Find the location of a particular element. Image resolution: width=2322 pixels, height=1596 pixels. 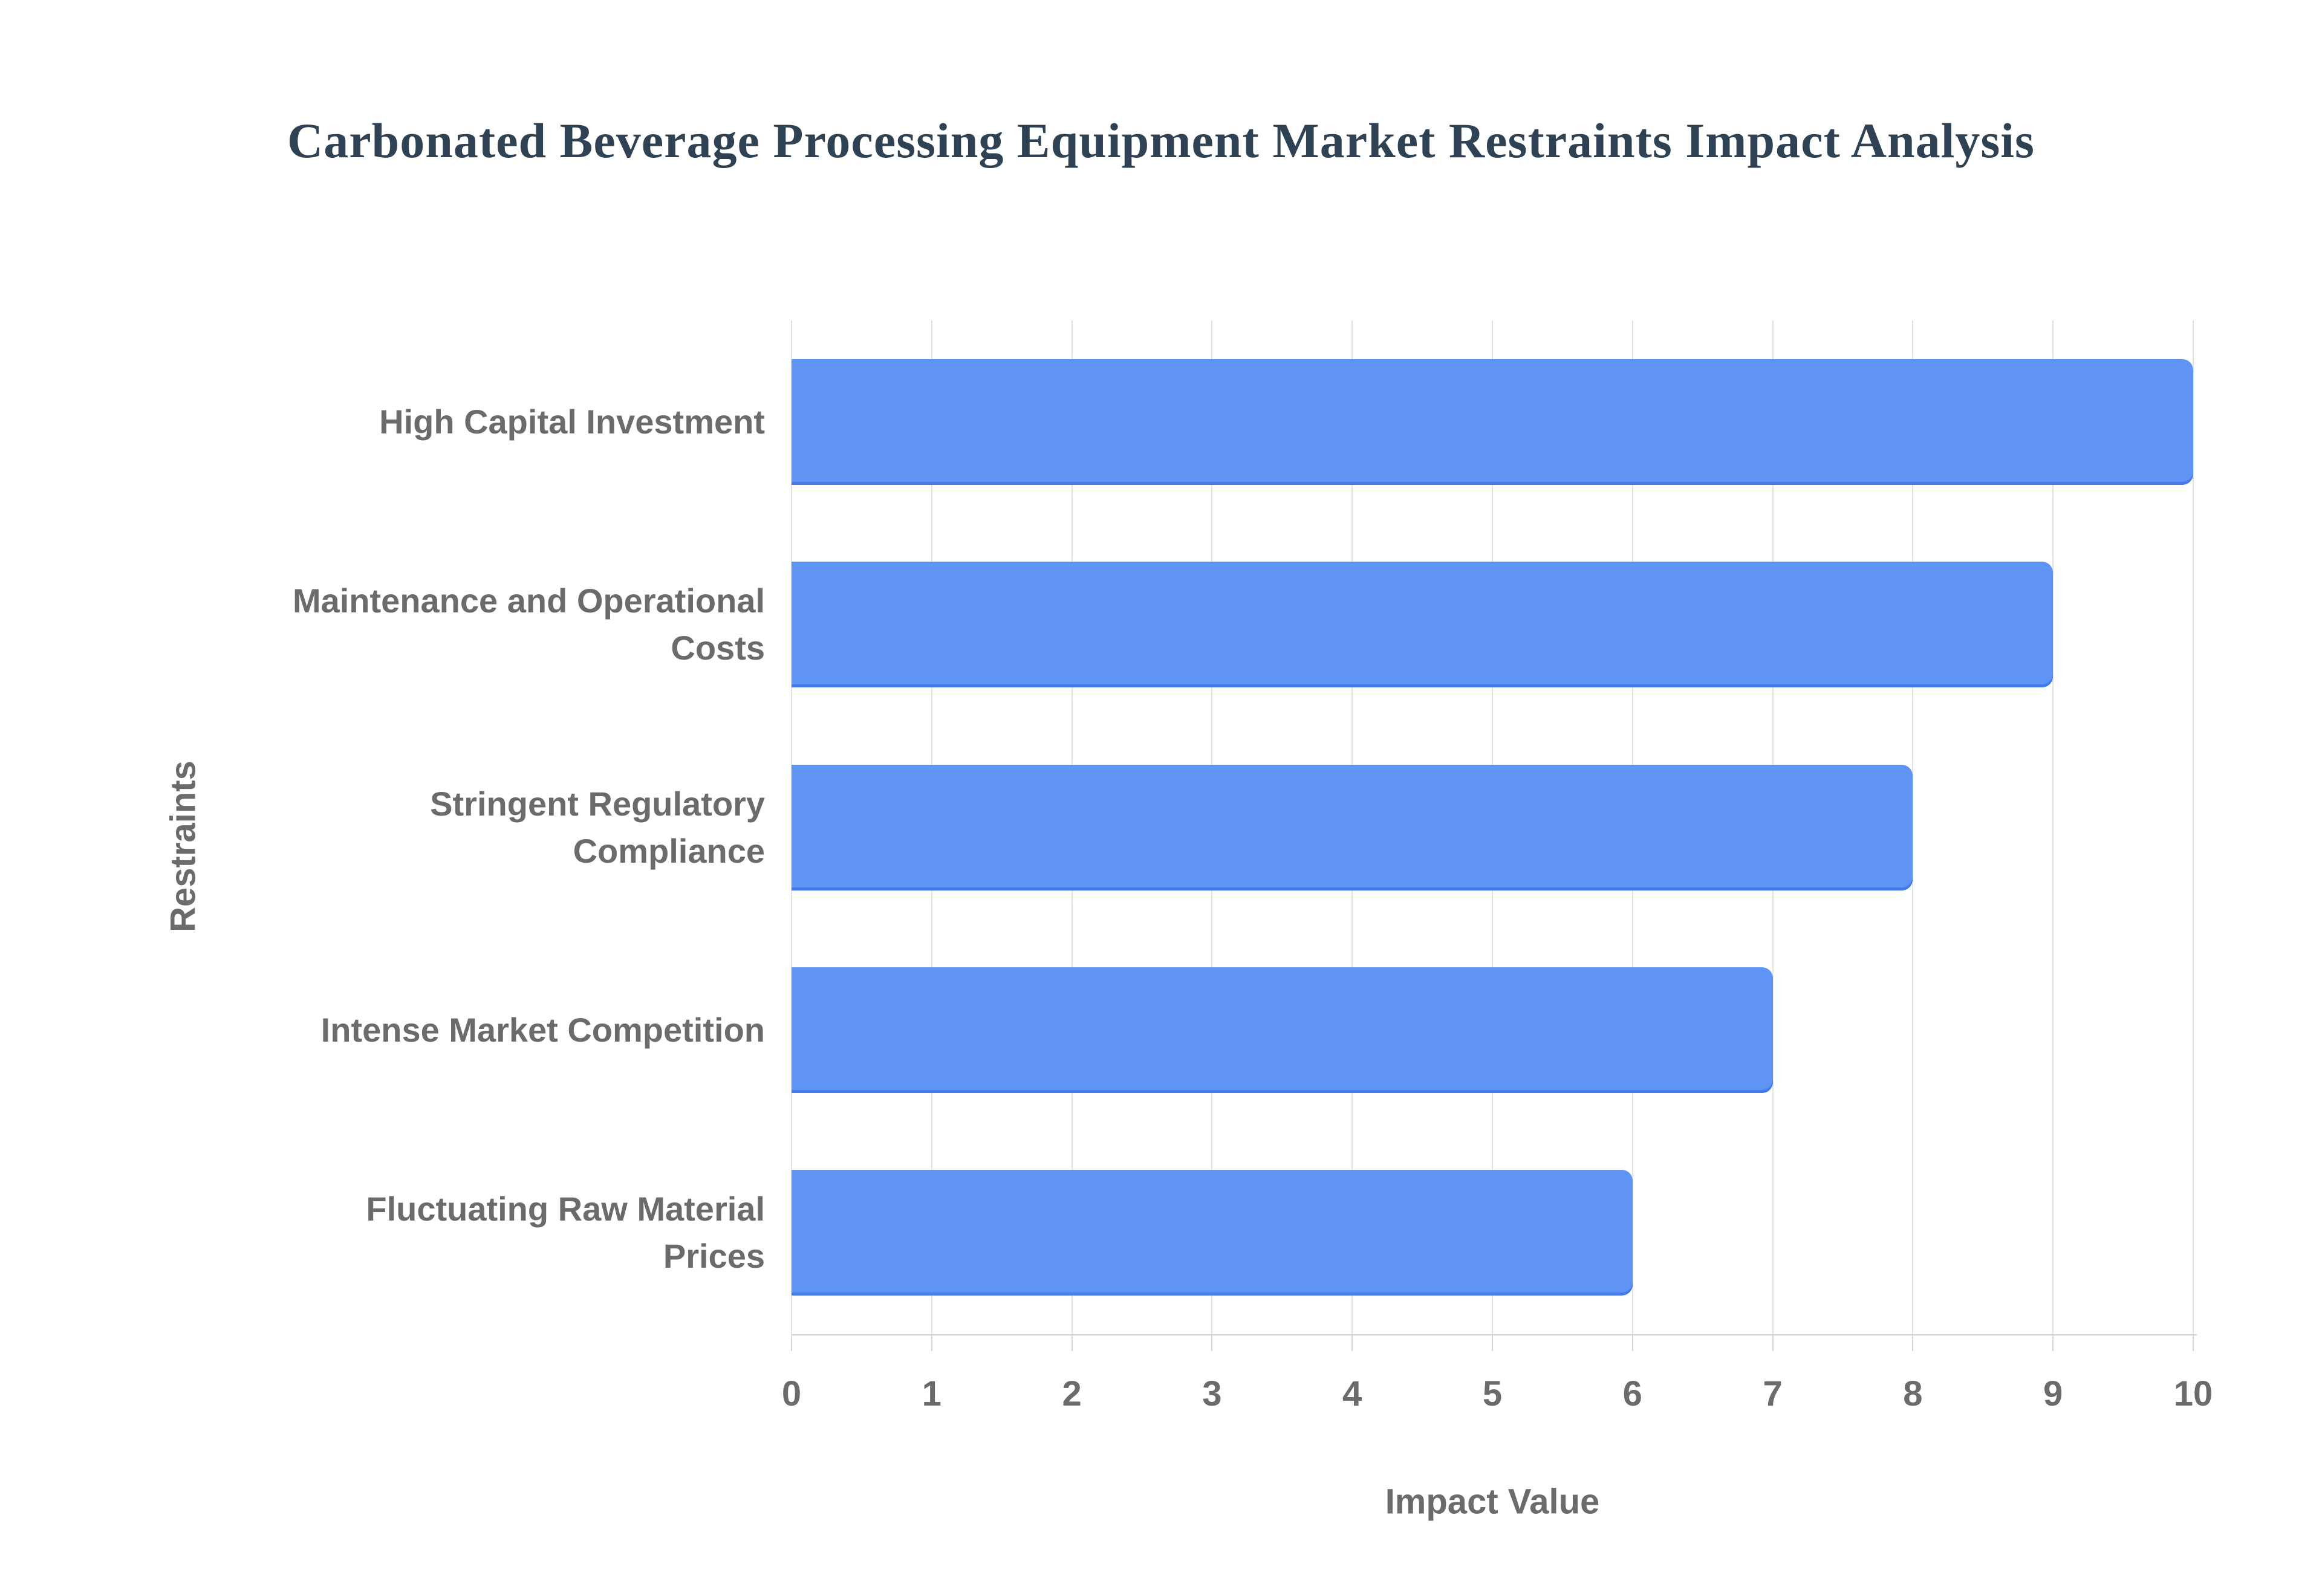

x-tick-label-10: 10 is located at coordinates (2193, 1393).